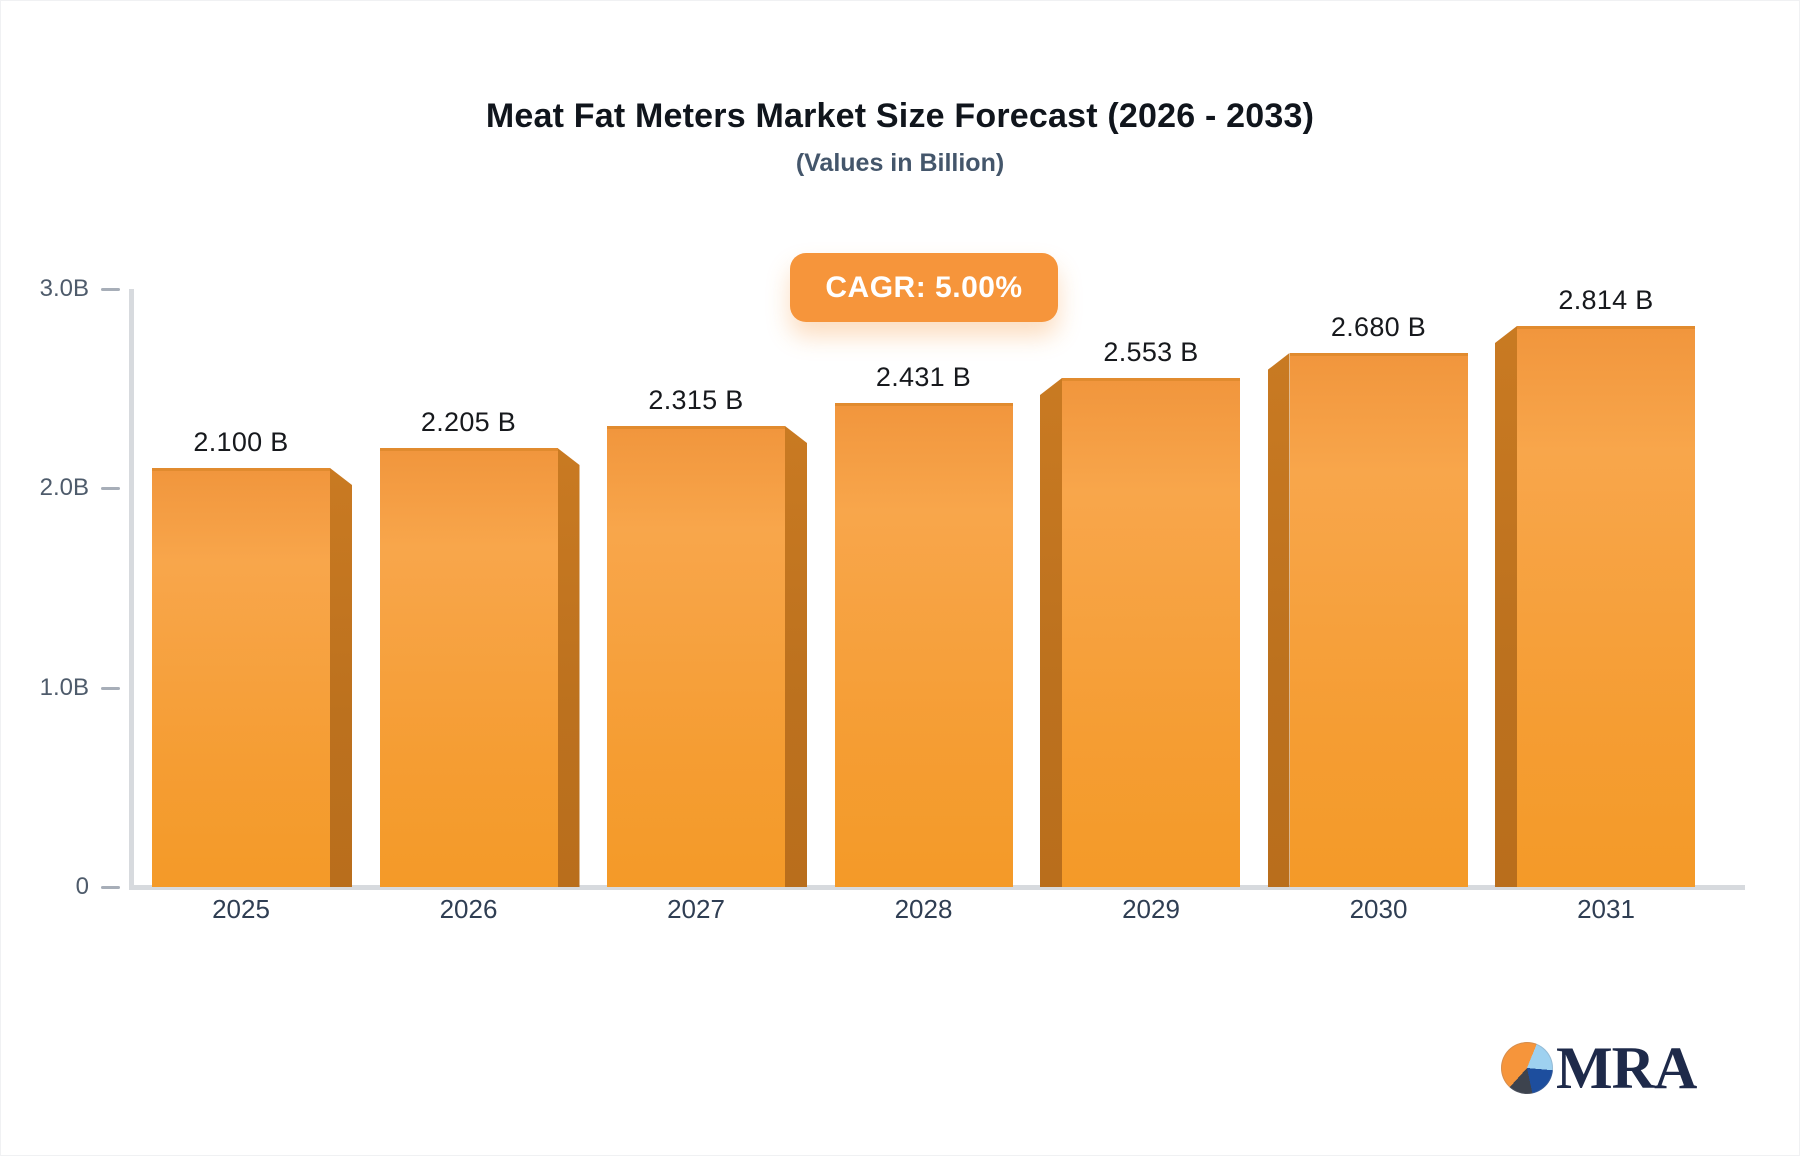 This screenshot has width=1800, height=1156. I want to click on chart-subtitle: (Values in Billion), so click(900, 163).